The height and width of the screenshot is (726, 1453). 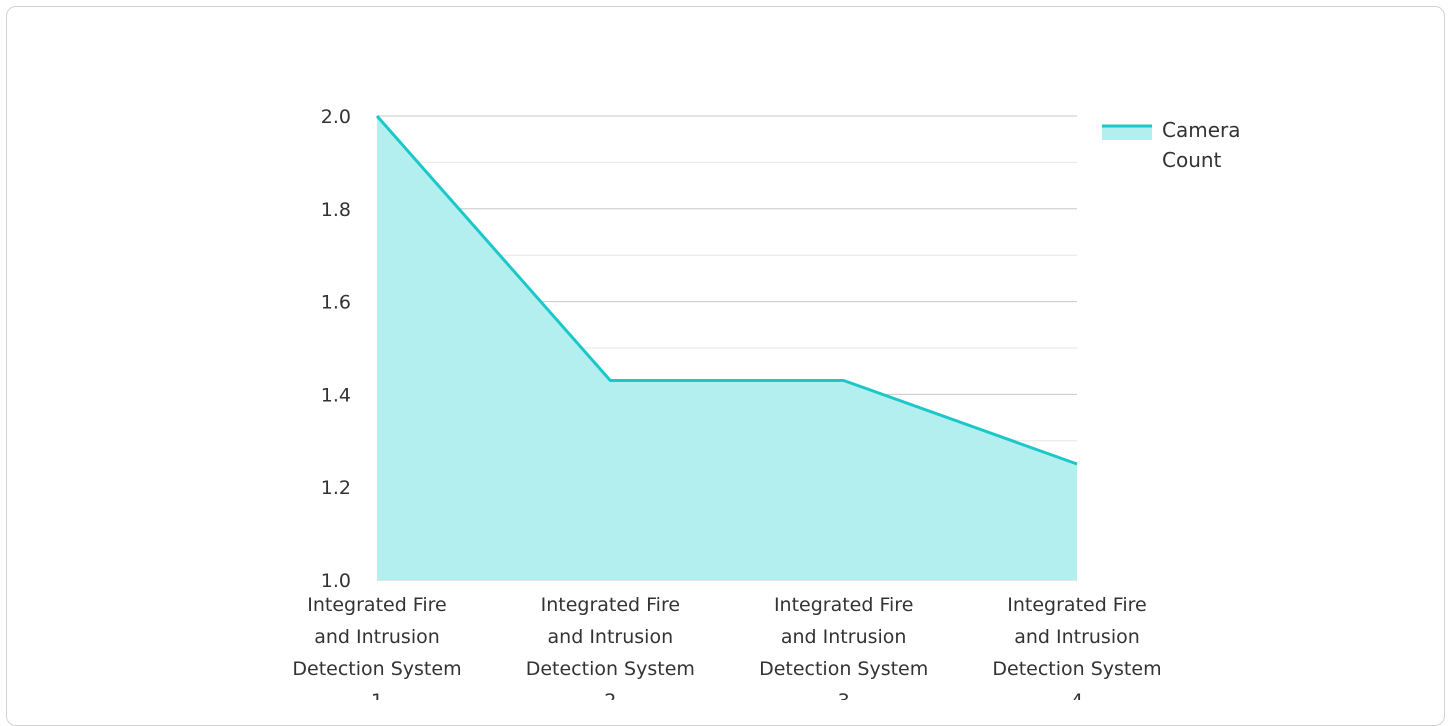 What do you see at coordinates (336, 349) in the screenshot?
I see `y-axis: 1.0 1.2 1.4 1.6 1.8 2.0` at bounding box center [336, 349].